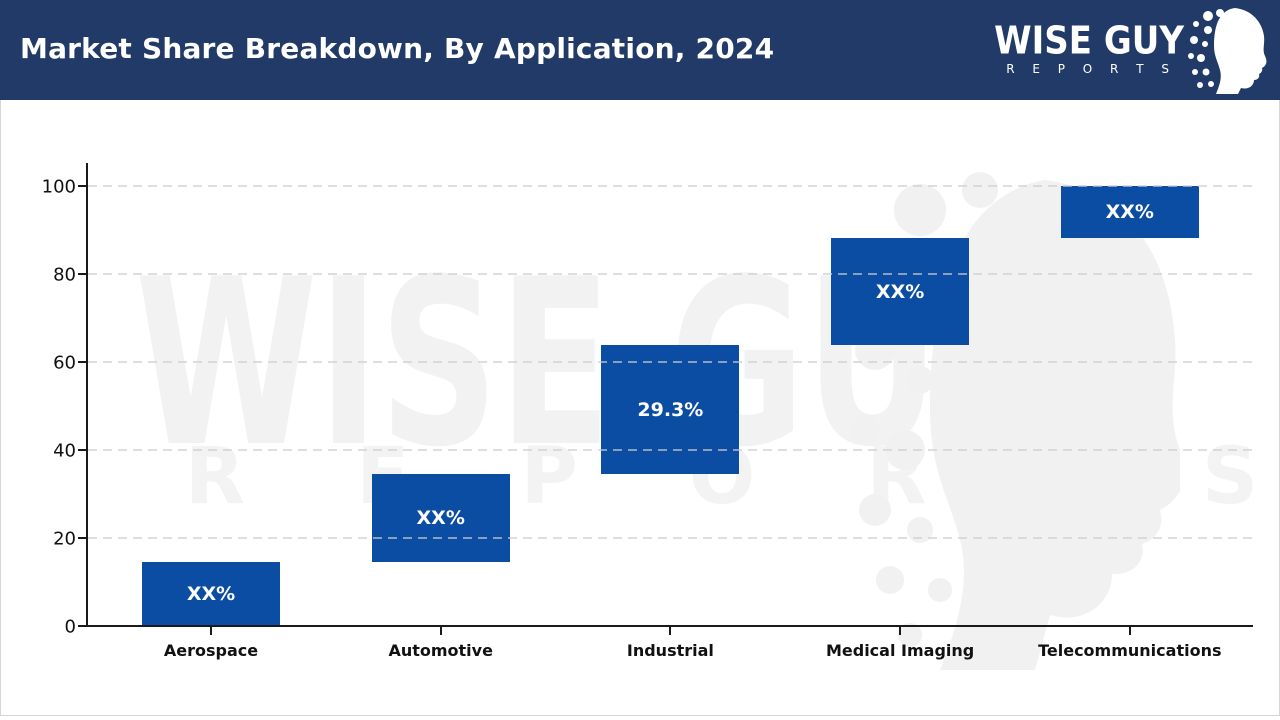  What do you see at coordinates (900, 650) in the screenshot?
I see `category-label-medical-imaging: Medical Imaging` at bounding box center [900, 650].